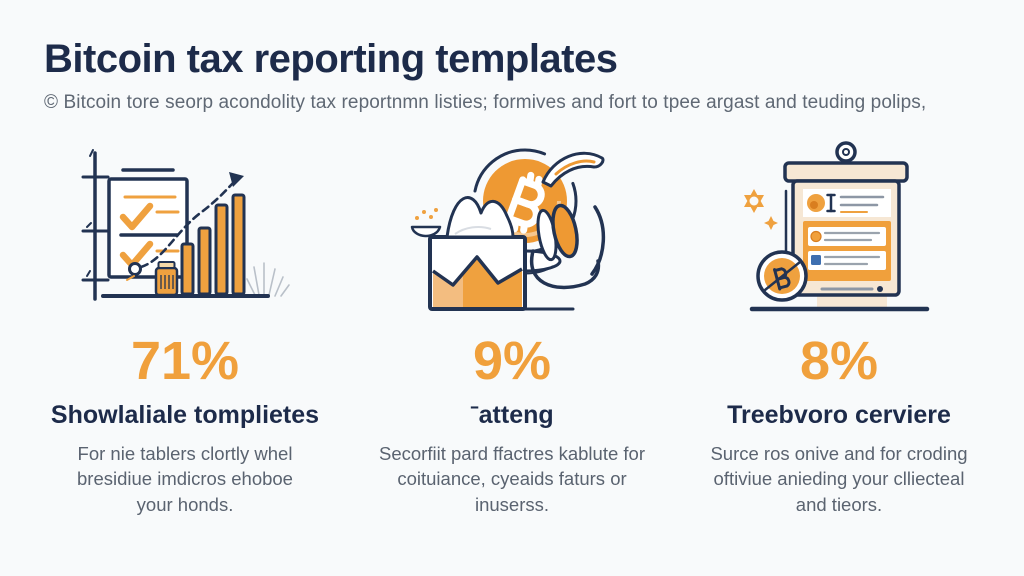  What do you see at coordinates (839, 415) in the screenshot?
I see `stat-title: Treebvoro cerviere` at bounding box center [839, 415].